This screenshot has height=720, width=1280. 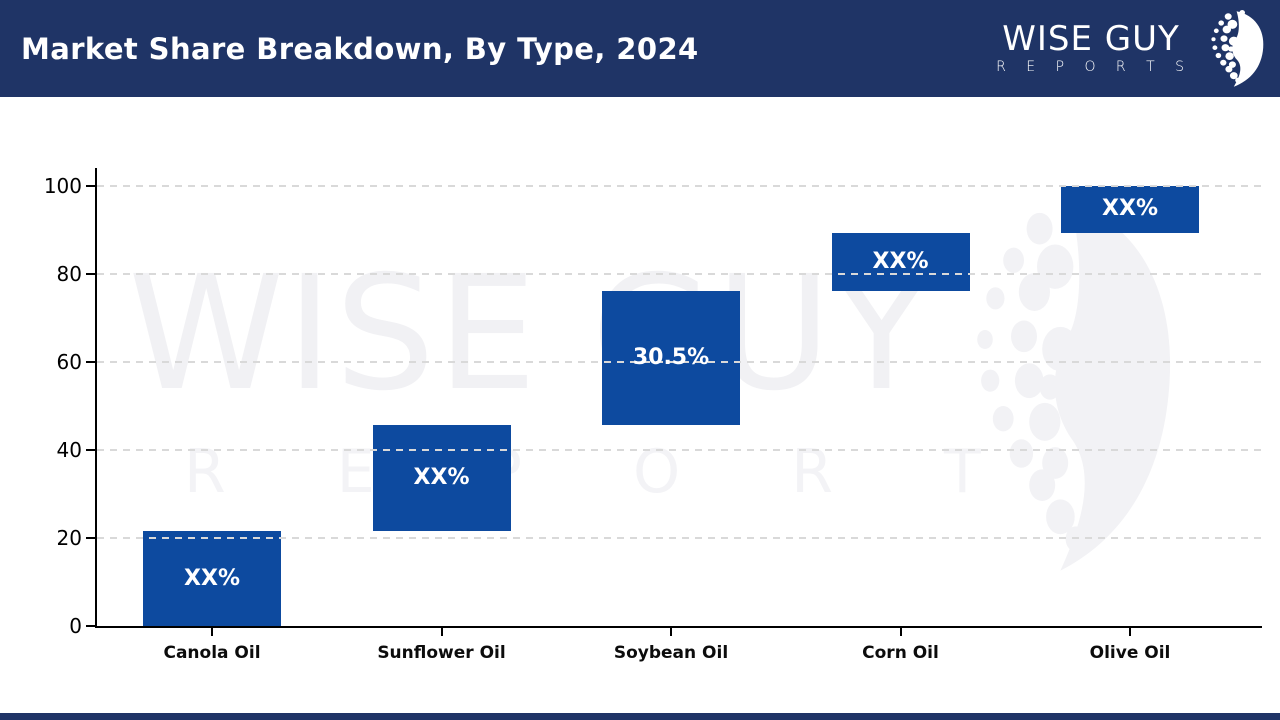 I want to click on x-tick-label: Sunflower Oil, so click(x=441, y=653).